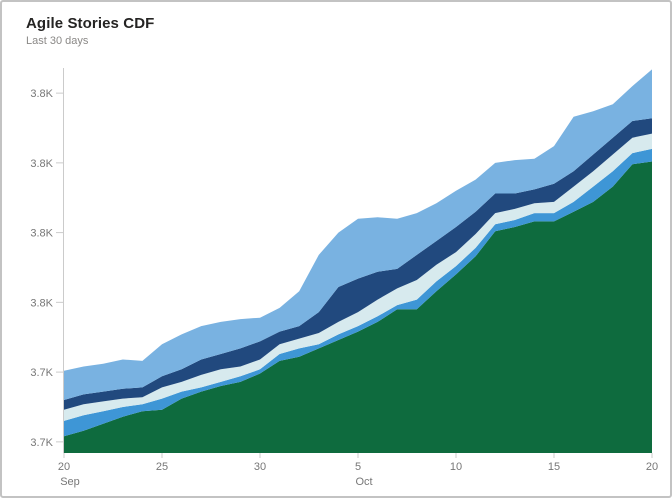 This screenshot has height=498, width=672. Describe the element at coordinates (363, 482) in the screenshot. I see `x-month-label: Oct` at that location.